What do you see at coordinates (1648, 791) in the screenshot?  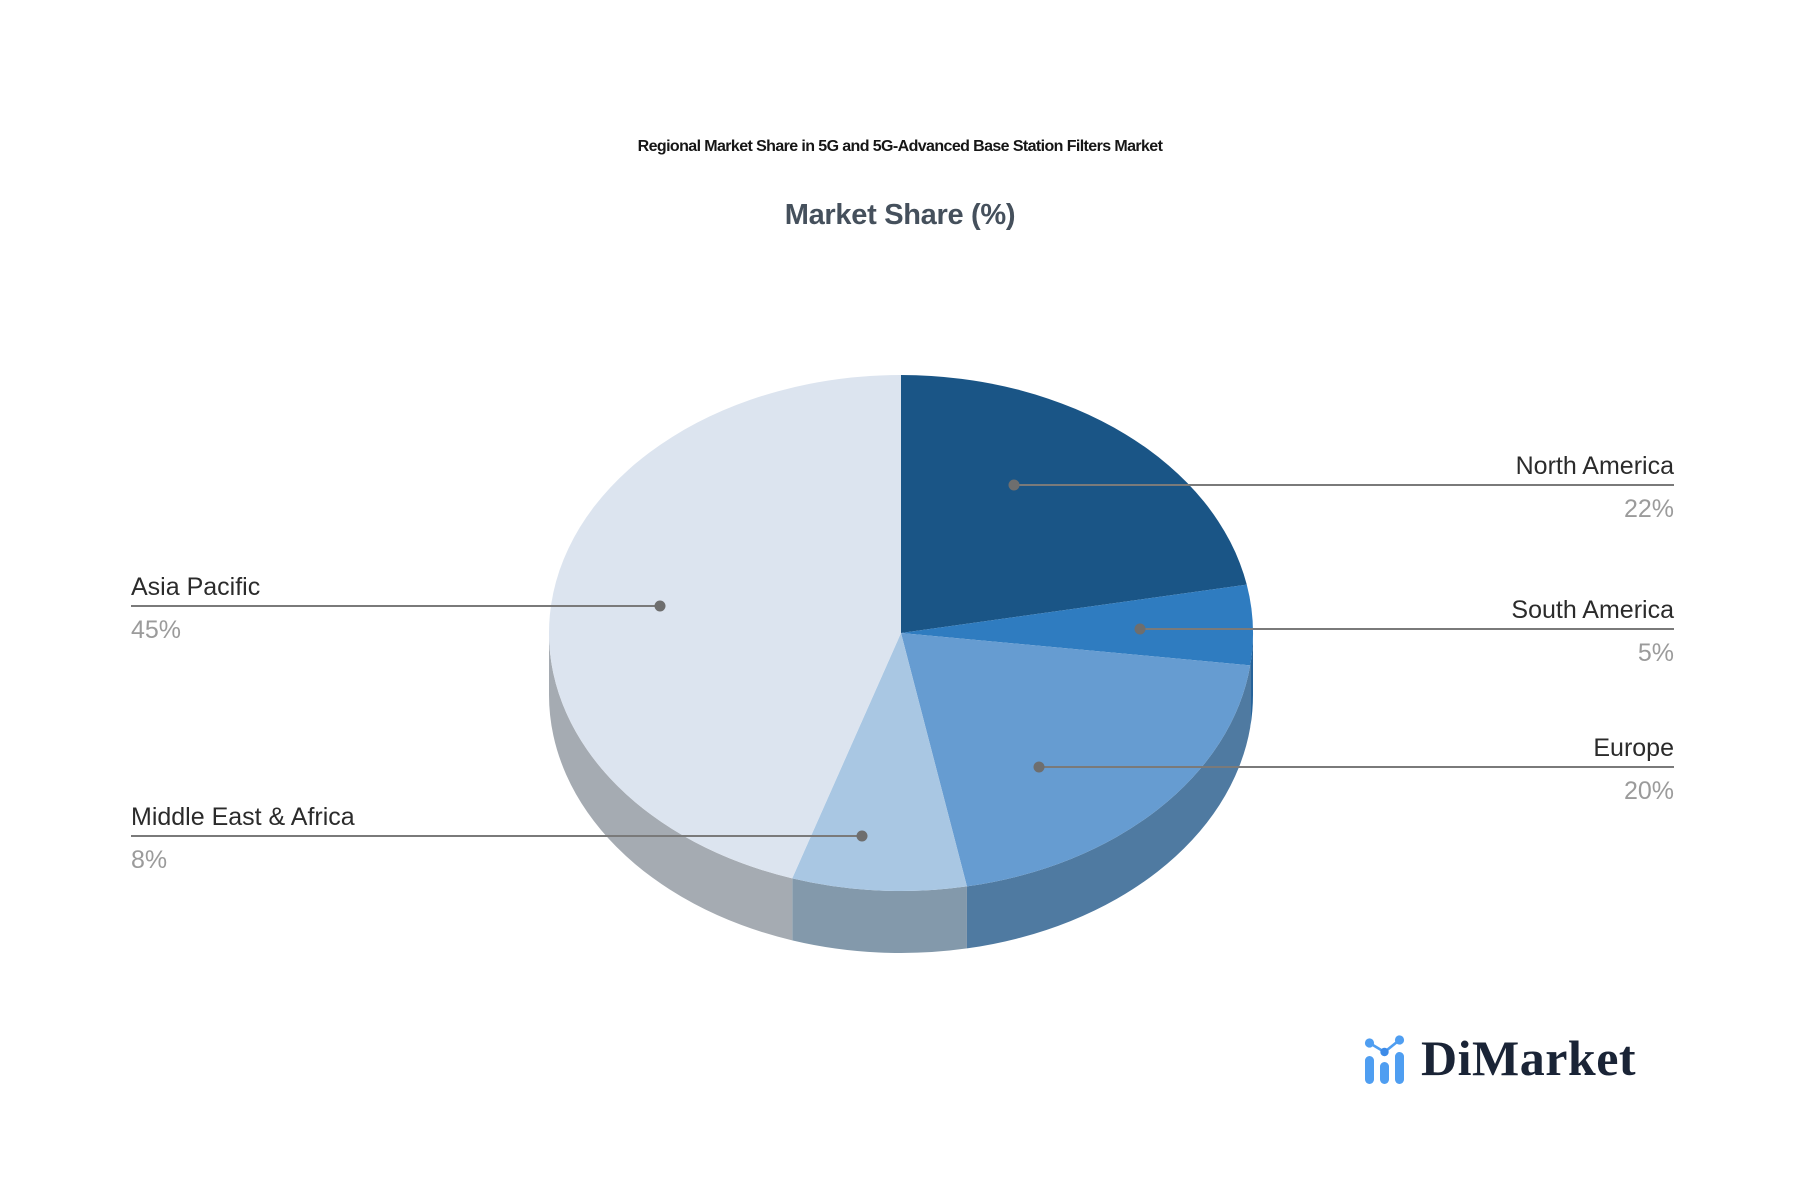 I see `slice-pct-europe: 20%` at bounding box center [1648, 791].